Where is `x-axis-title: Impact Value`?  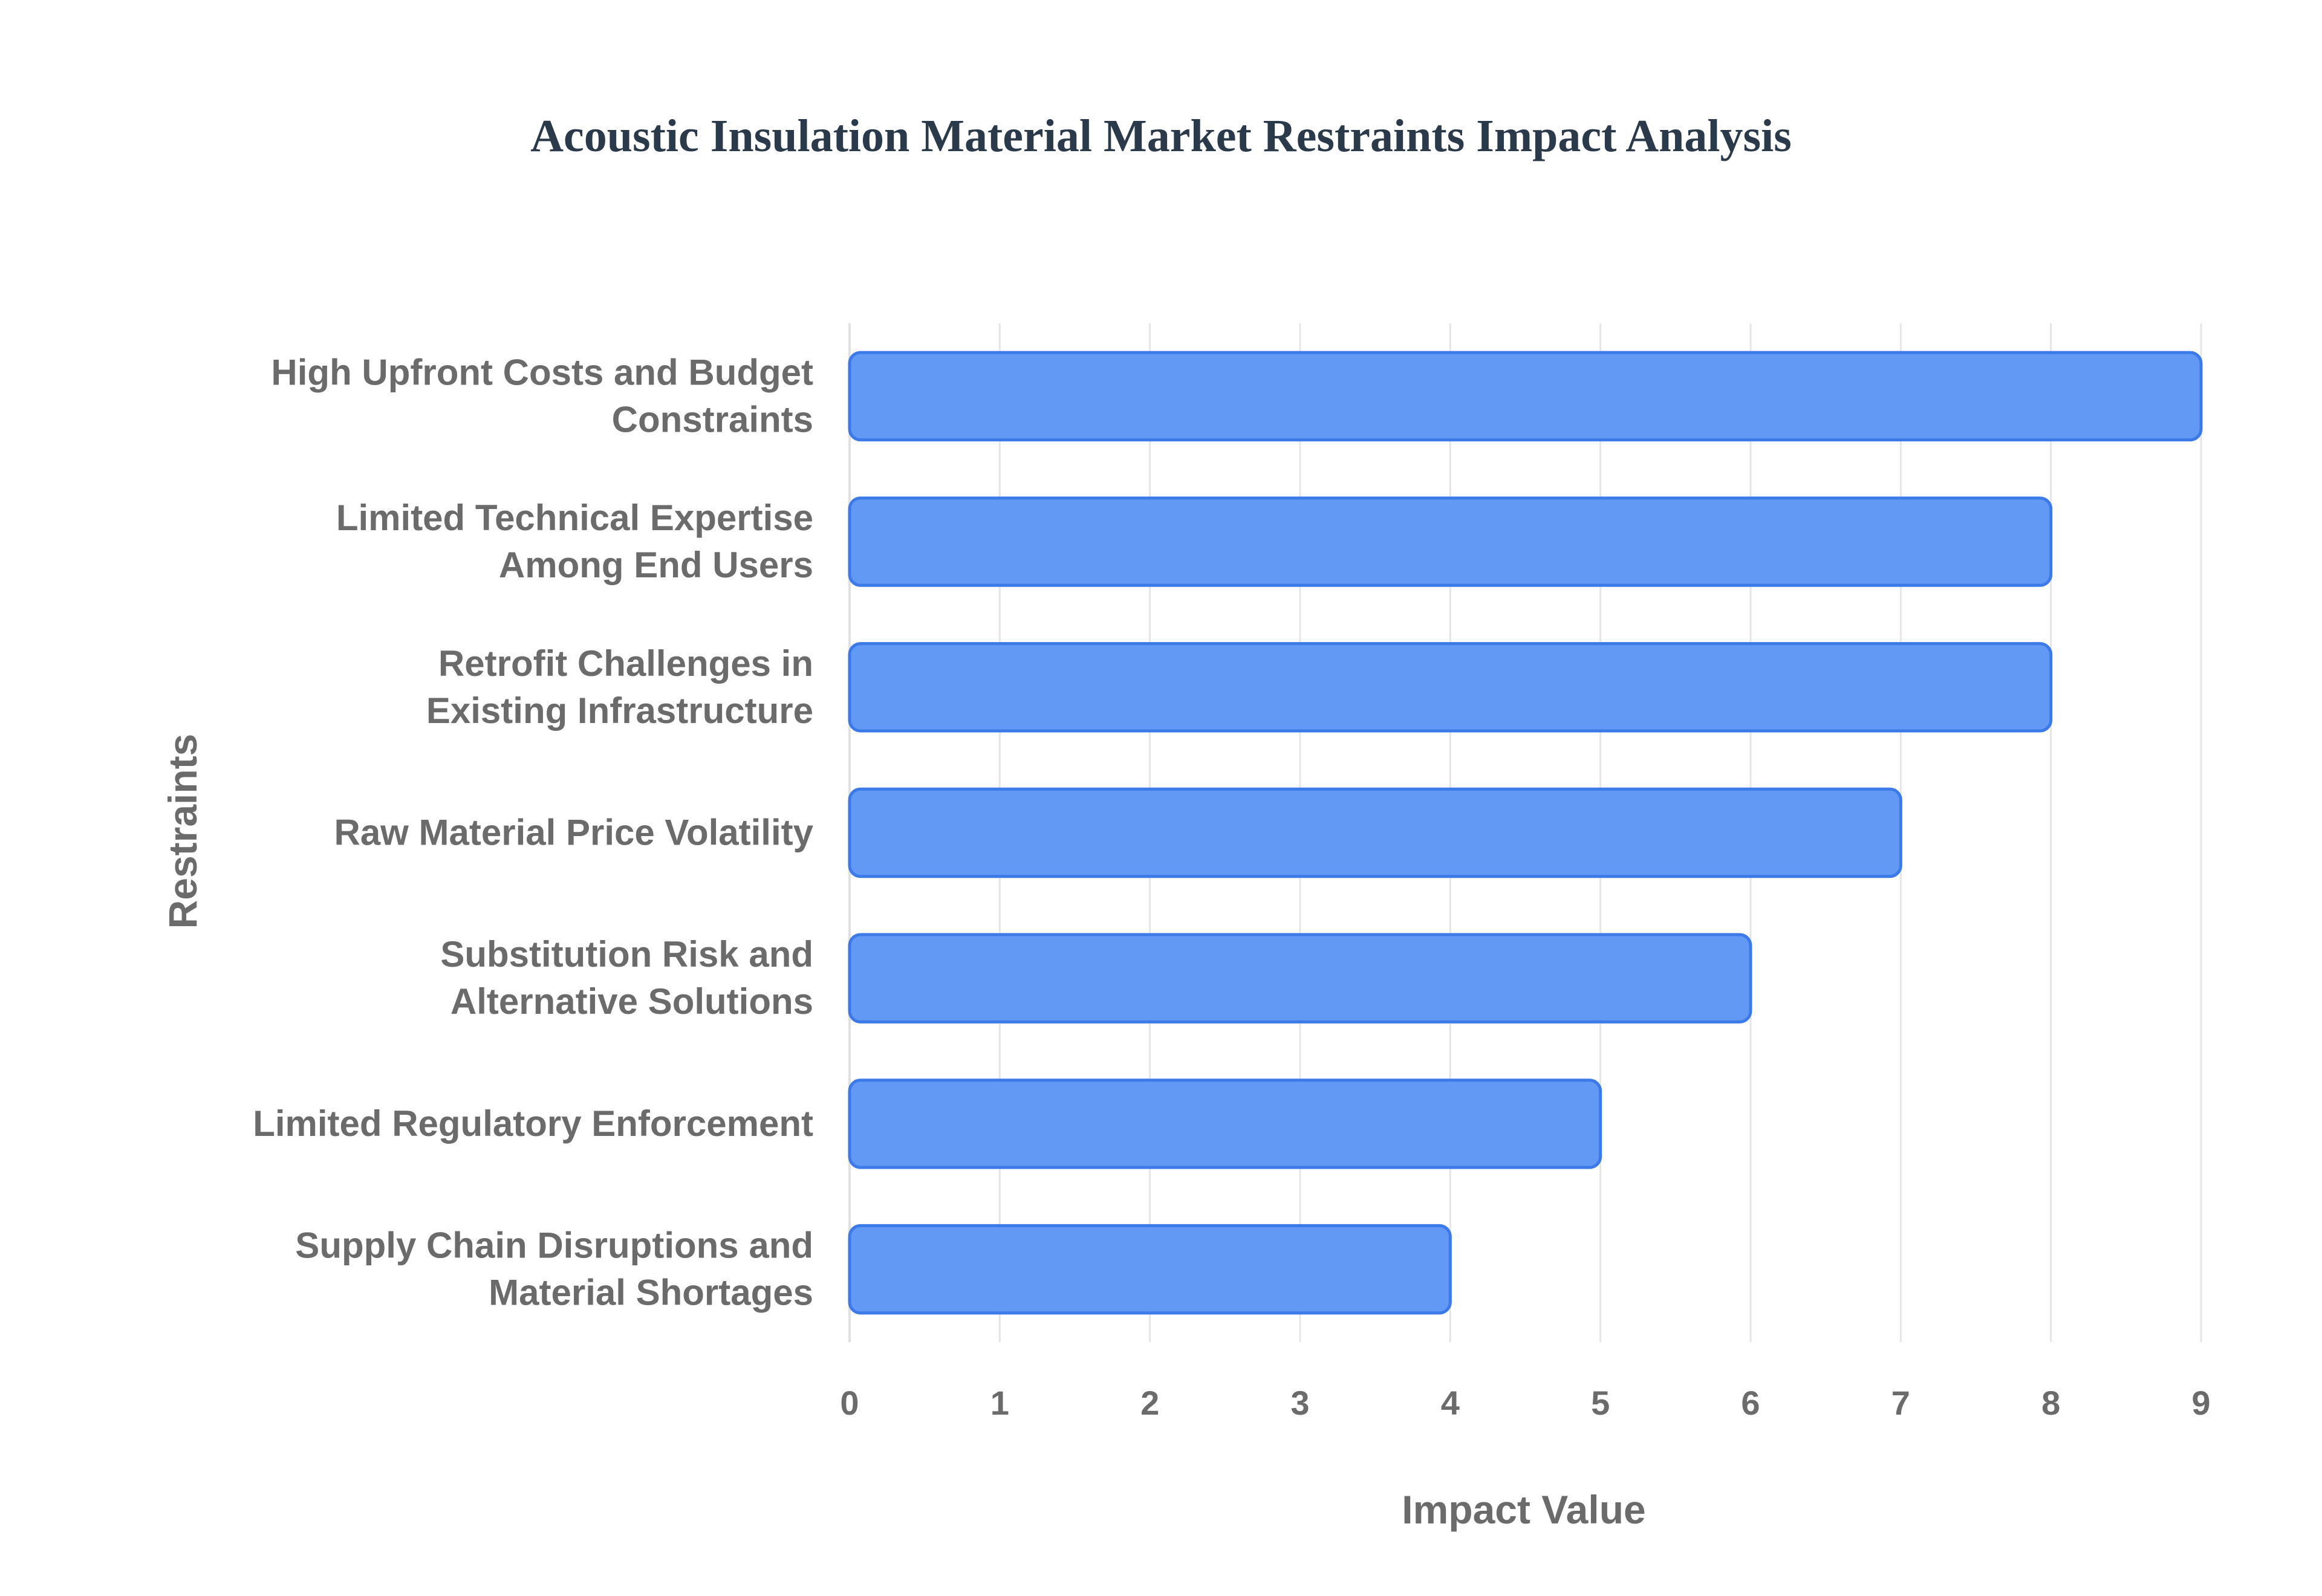 x-axis-title: Impact Value is located at coordinates (1524, 1509).